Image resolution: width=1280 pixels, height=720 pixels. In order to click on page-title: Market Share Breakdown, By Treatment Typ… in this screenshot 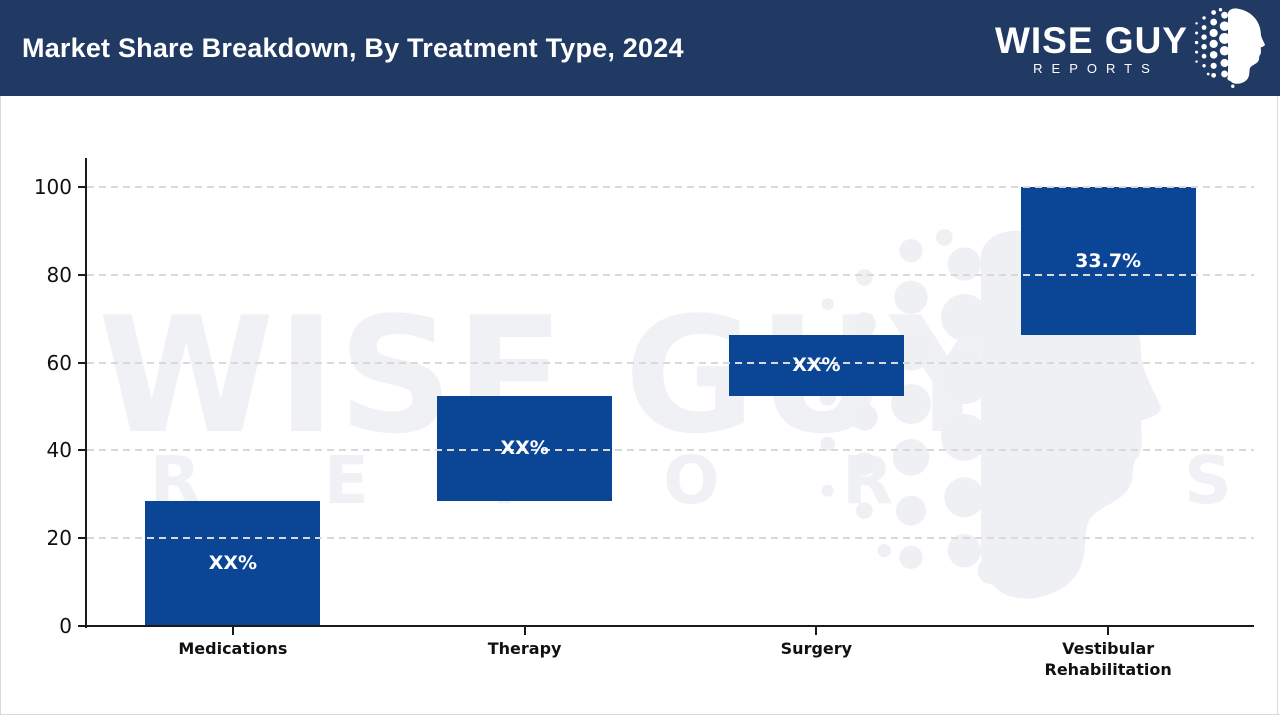, I will do `click(353, 47)`.